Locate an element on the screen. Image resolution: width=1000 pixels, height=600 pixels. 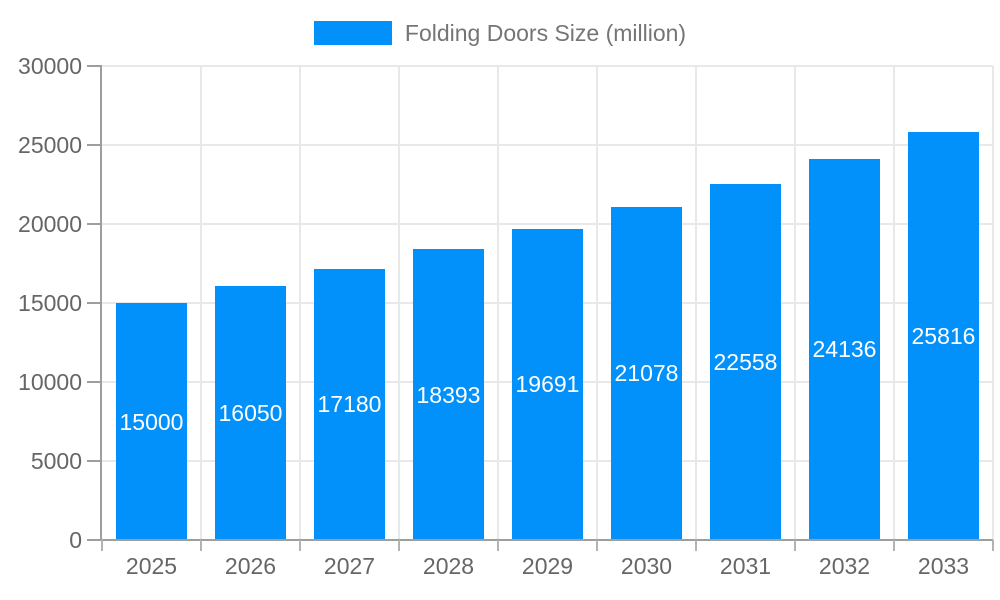
y-tick-label: 25000 is located at coordinates (50, 145).